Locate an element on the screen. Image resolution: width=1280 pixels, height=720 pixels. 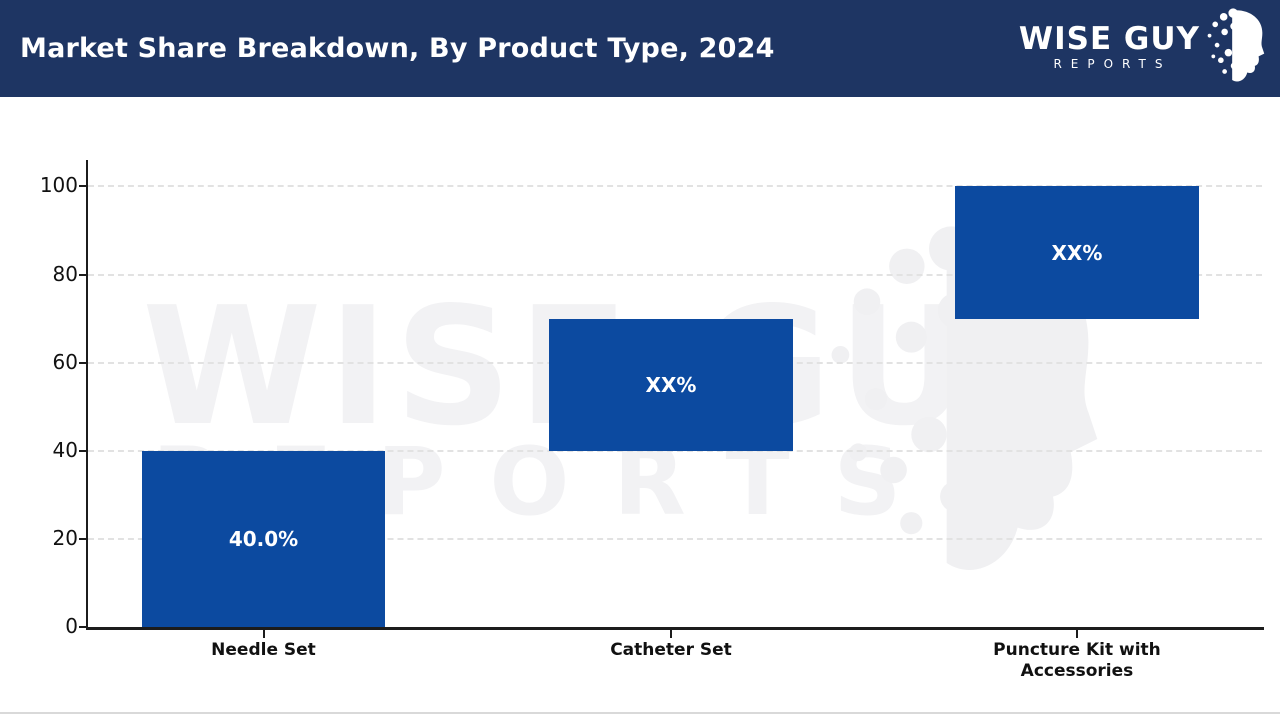
y-tick-label-20: 20 is located at coordinates (65, 537).